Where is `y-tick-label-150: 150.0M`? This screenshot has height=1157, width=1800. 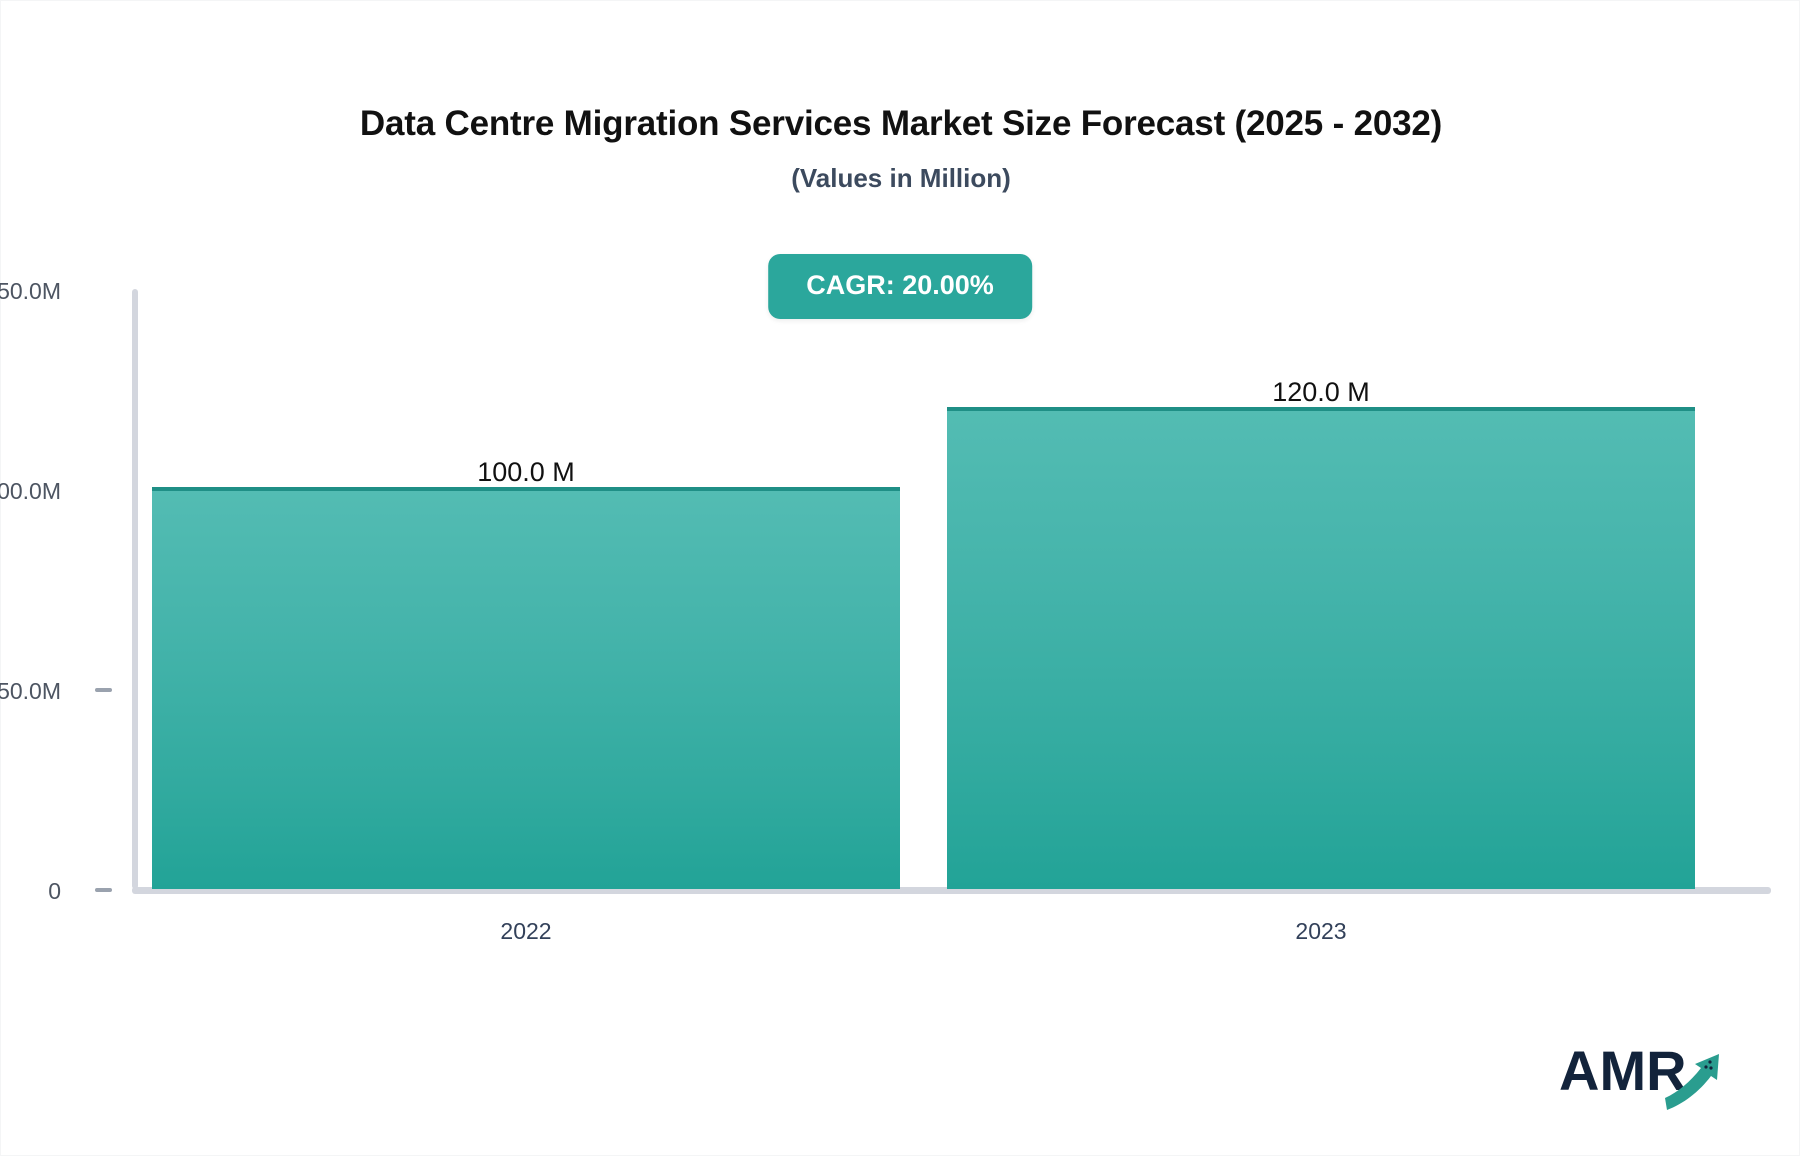
y-tick-label-150: 150.0M is located at coordinates (30, 291).